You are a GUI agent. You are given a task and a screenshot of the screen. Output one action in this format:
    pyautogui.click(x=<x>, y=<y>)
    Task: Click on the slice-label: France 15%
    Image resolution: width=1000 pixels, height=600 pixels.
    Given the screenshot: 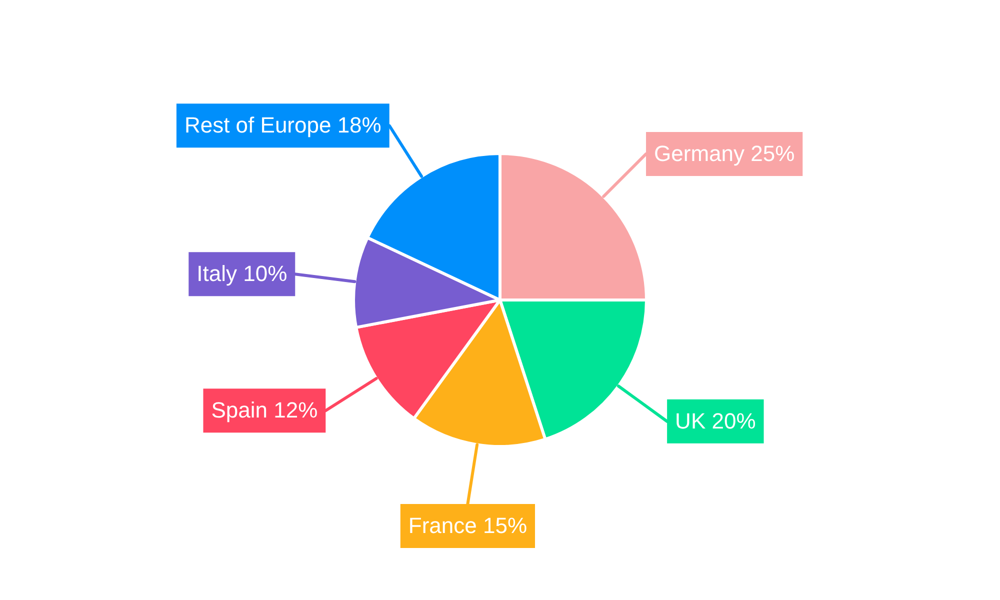 What is the action you would take?
    pyautogui.click(x=468, y=525)
    